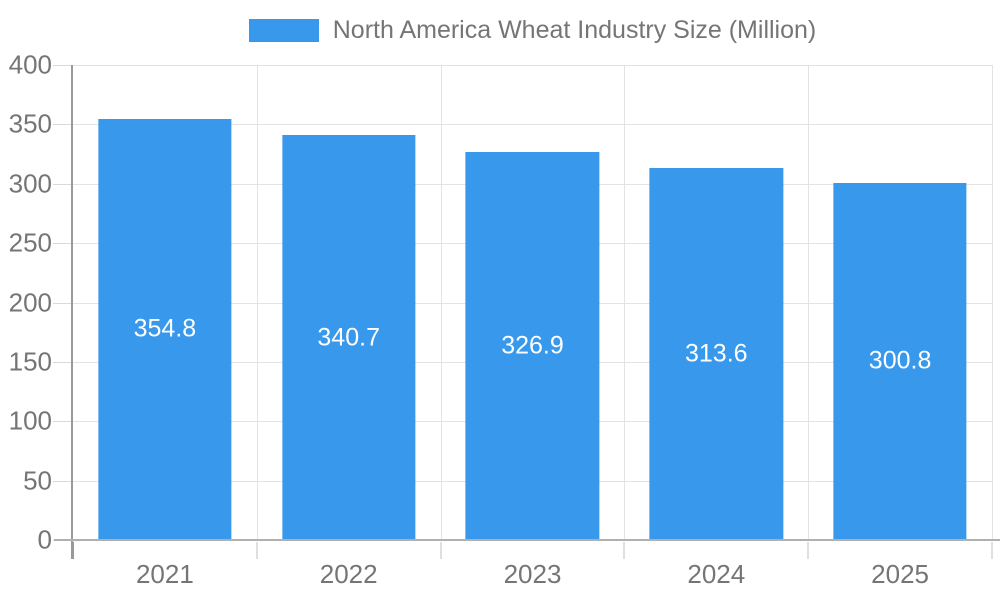 Image resolution: width=1000 pixels, height=600 pixels. Describe the element at coordinates (30, 242) in the screenshot. I see `y-axis-tick-label: 250` at that location.